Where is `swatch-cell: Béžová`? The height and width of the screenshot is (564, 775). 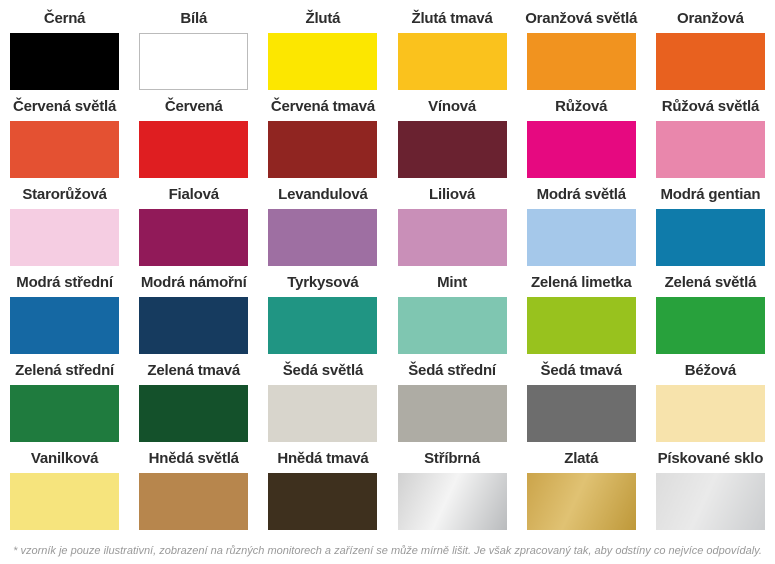 swatch-cell: Béžová is located at coordinates (710, 398).